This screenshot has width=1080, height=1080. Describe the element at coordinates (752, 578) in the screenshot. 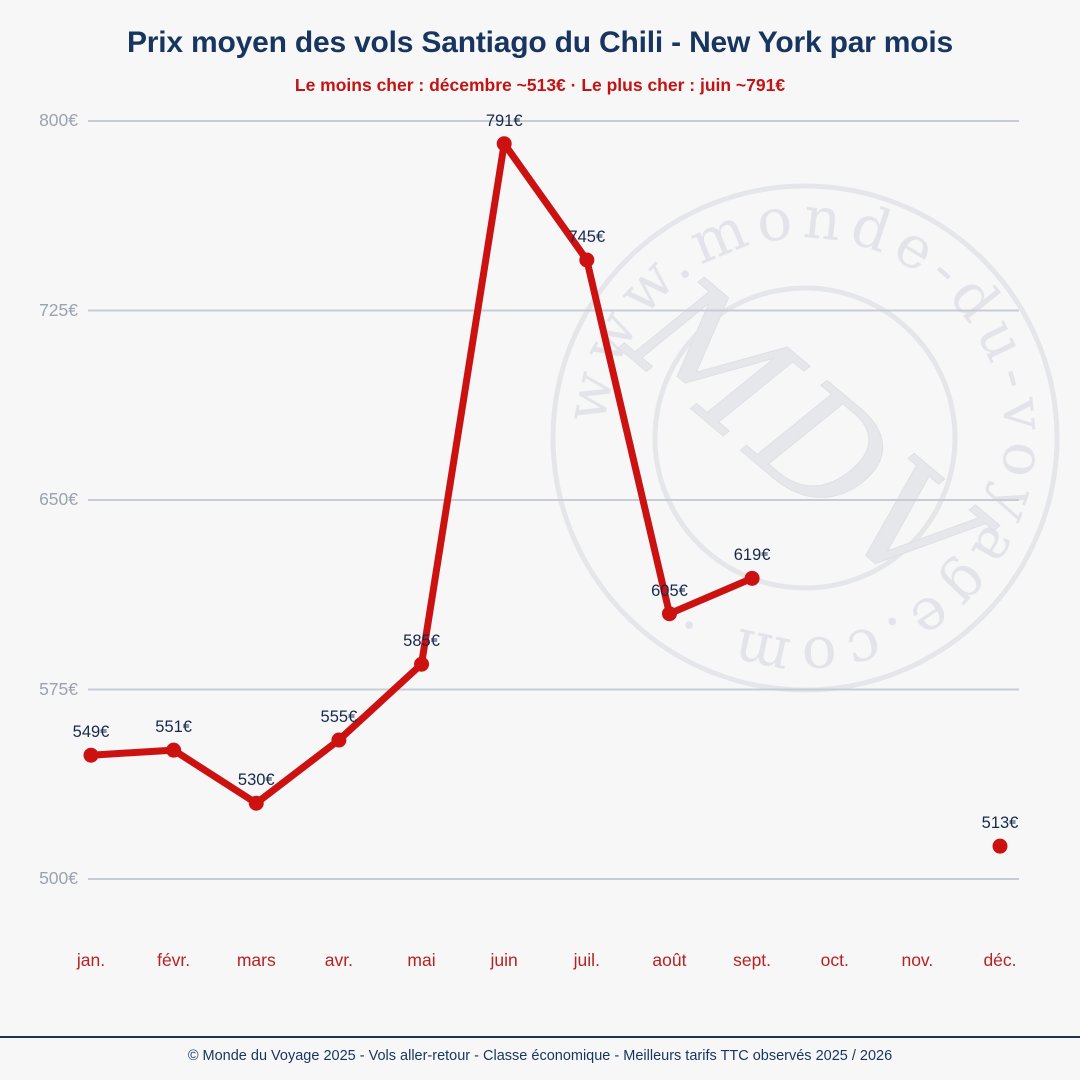

I see `data-point-sept` at that location.